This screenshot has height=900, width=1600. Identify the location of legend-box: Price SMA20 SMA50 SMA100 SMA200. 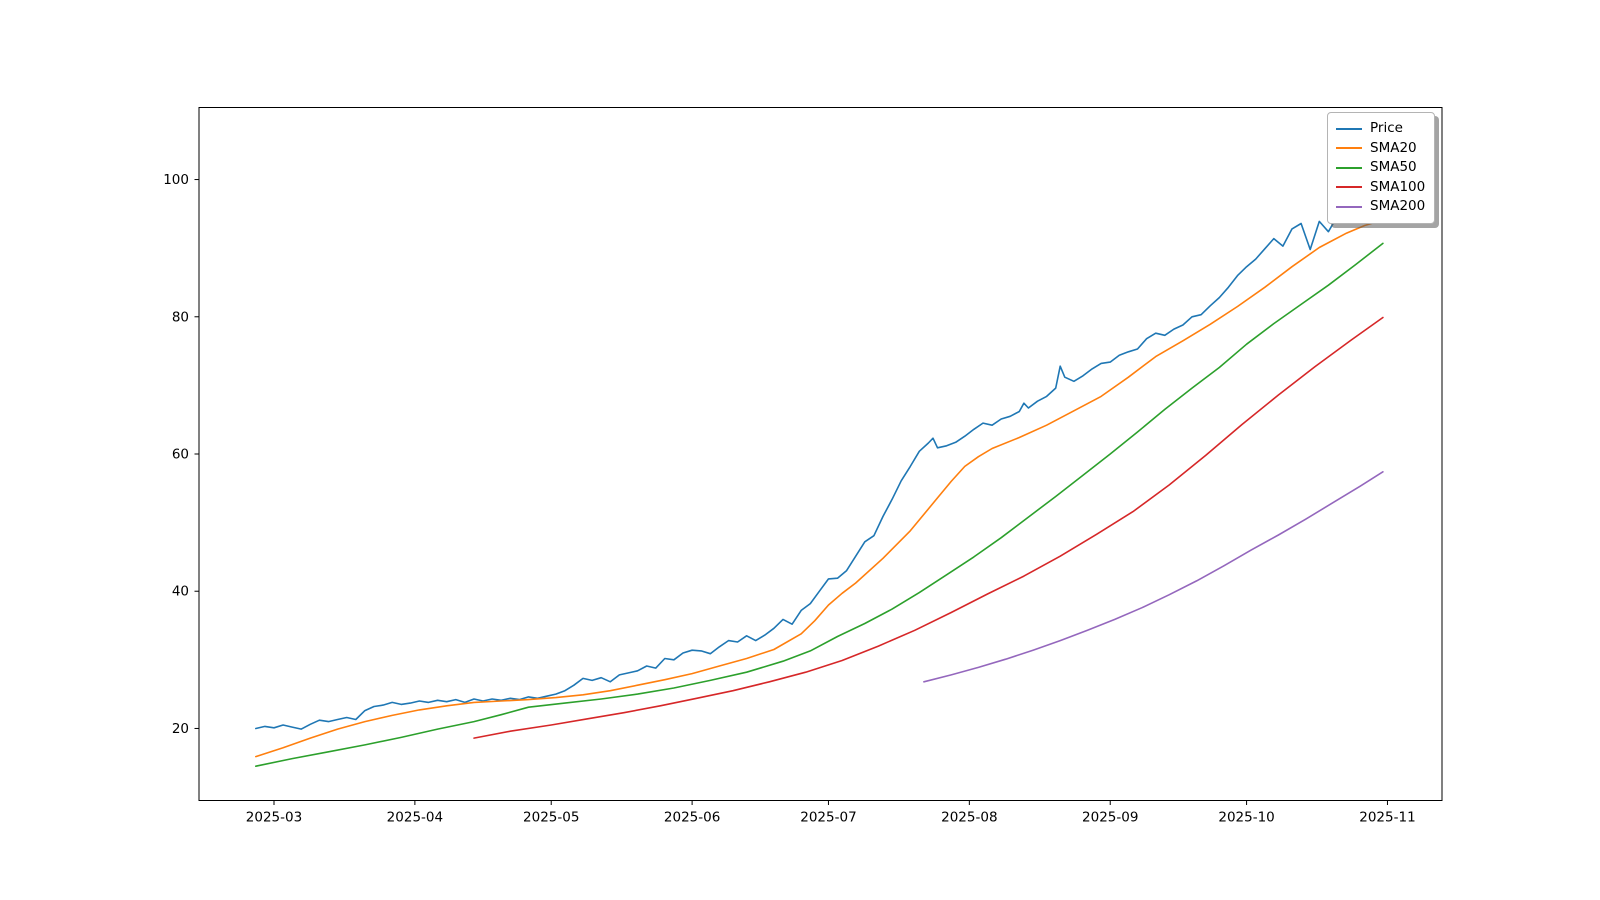
(1381, 168).